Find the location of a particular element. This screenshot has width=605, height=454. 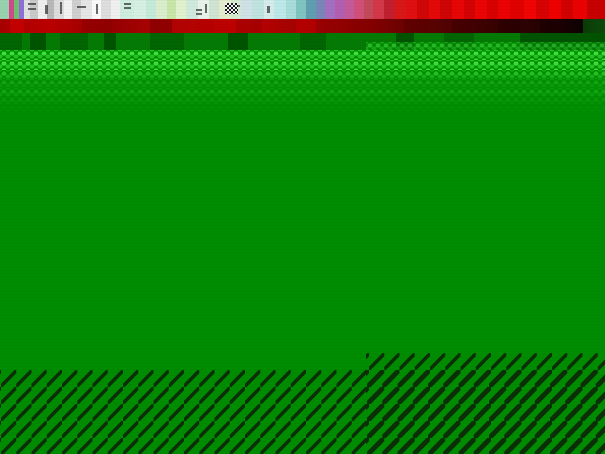

speckle-band-faint is located at coordinates (302, 100).